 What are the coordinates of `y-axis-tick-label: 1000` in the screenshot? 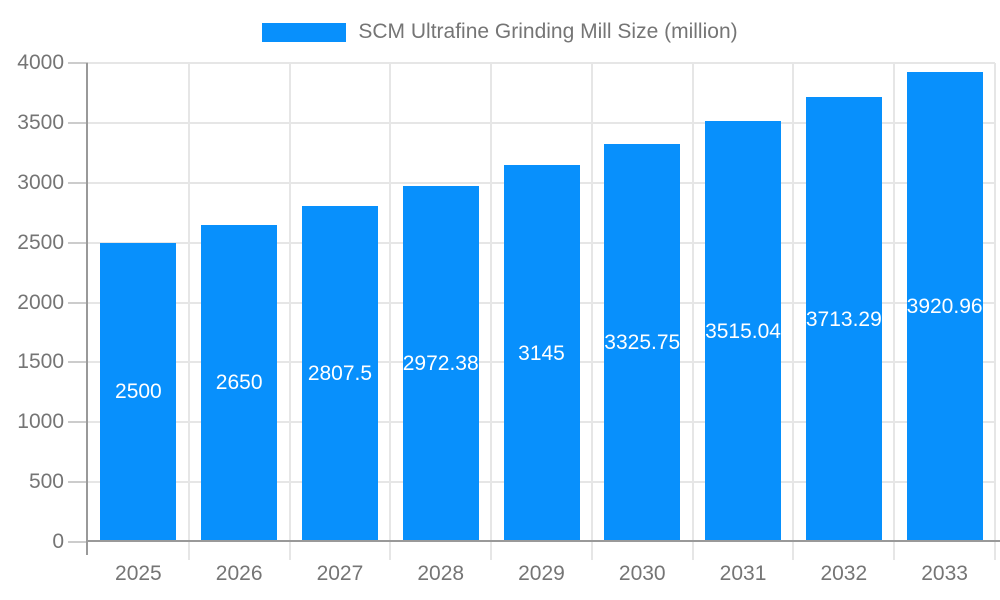 It's located at (40, 422).